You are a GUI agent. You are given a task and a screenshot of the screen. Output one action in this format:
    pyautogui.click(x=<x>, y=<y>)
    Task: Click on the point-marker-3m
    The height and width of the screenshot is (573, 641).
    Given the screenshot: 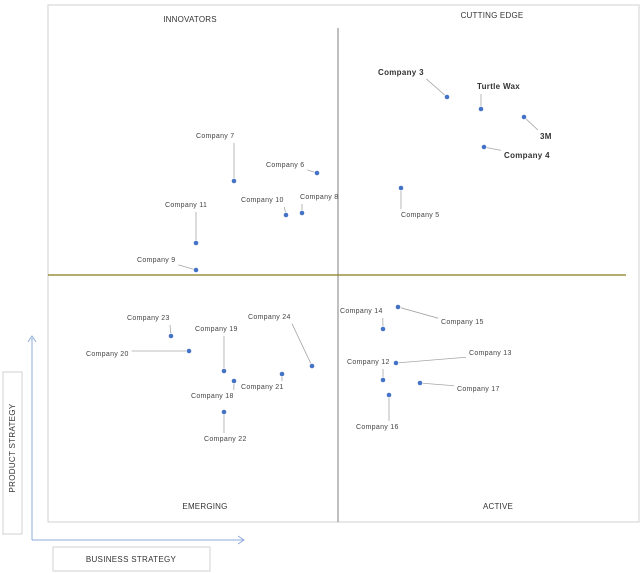 What is the action you would take?
    pyautogui.click(x=524, y=117)
    